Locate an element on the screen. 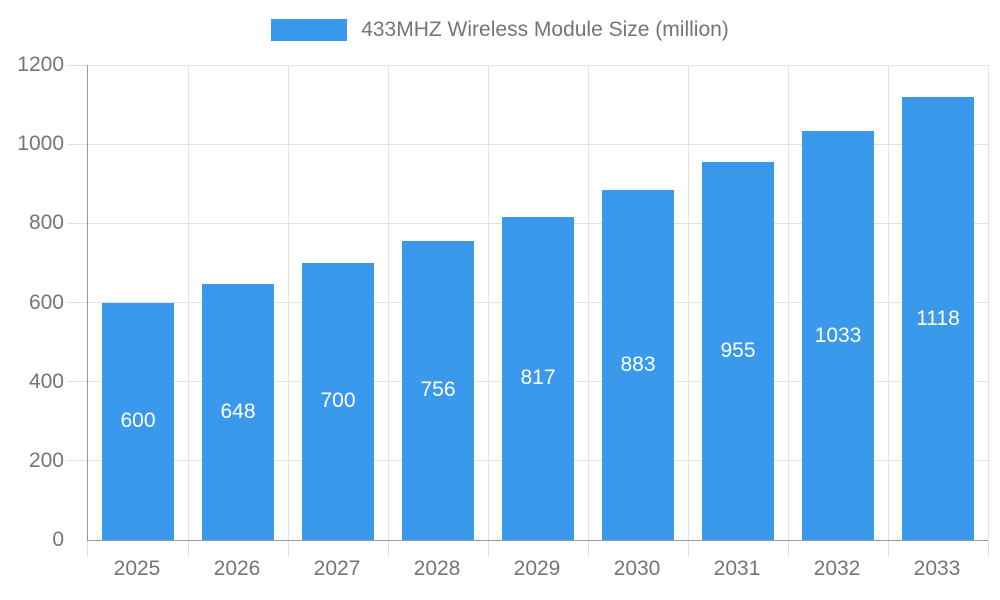 The image size is (1000, 600). bar-2026: 648 is located at coordinates (238, 411).